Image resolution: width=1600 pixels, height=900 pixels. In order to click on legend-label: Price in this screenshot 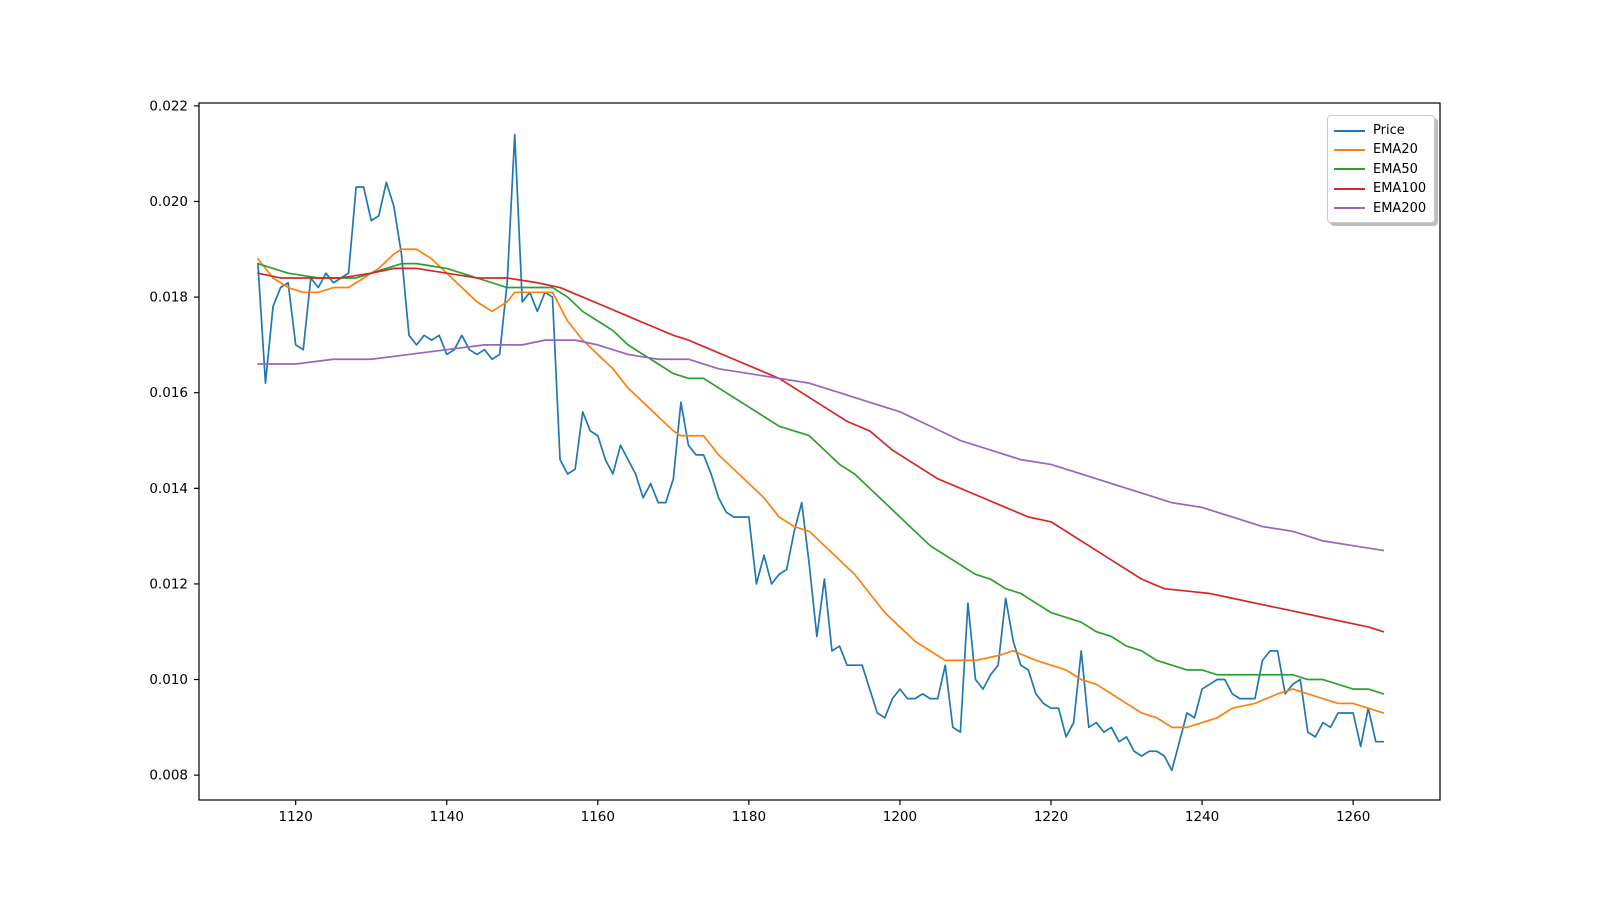, I will do `click(1389, 130)`.